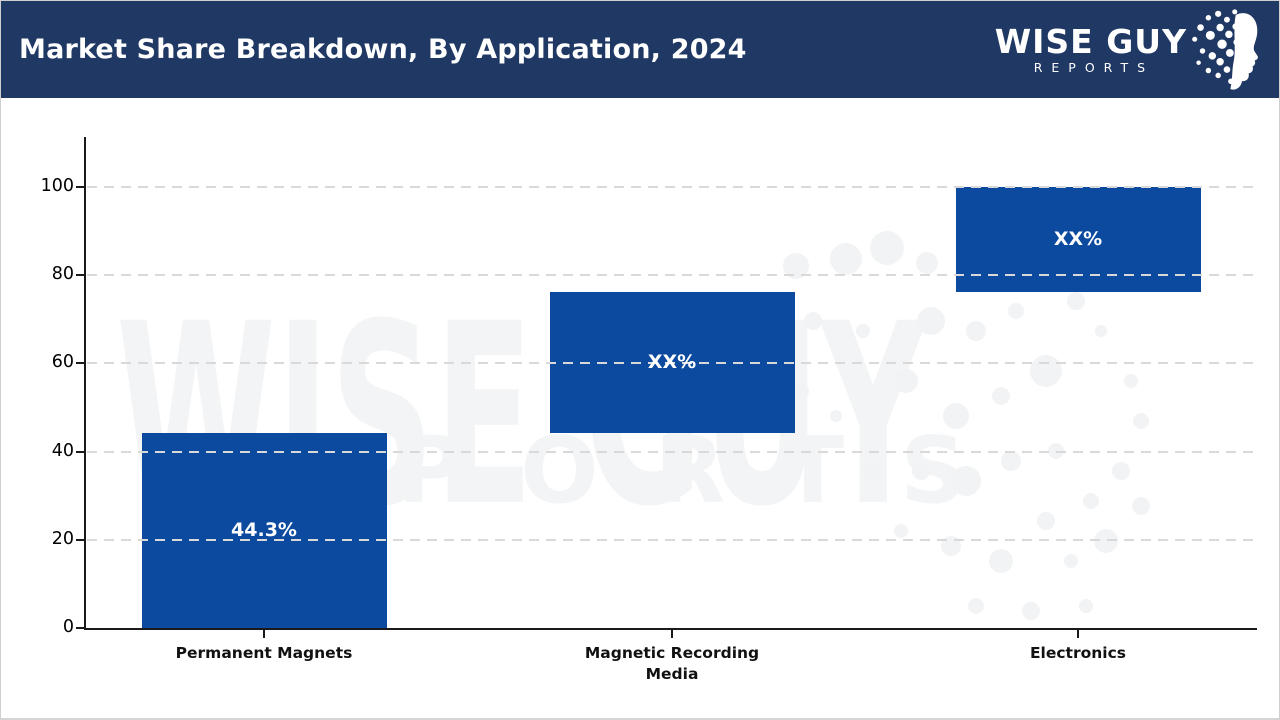  I want to click on x-category-label: Magnetic Recording Media, so click(672, 663).